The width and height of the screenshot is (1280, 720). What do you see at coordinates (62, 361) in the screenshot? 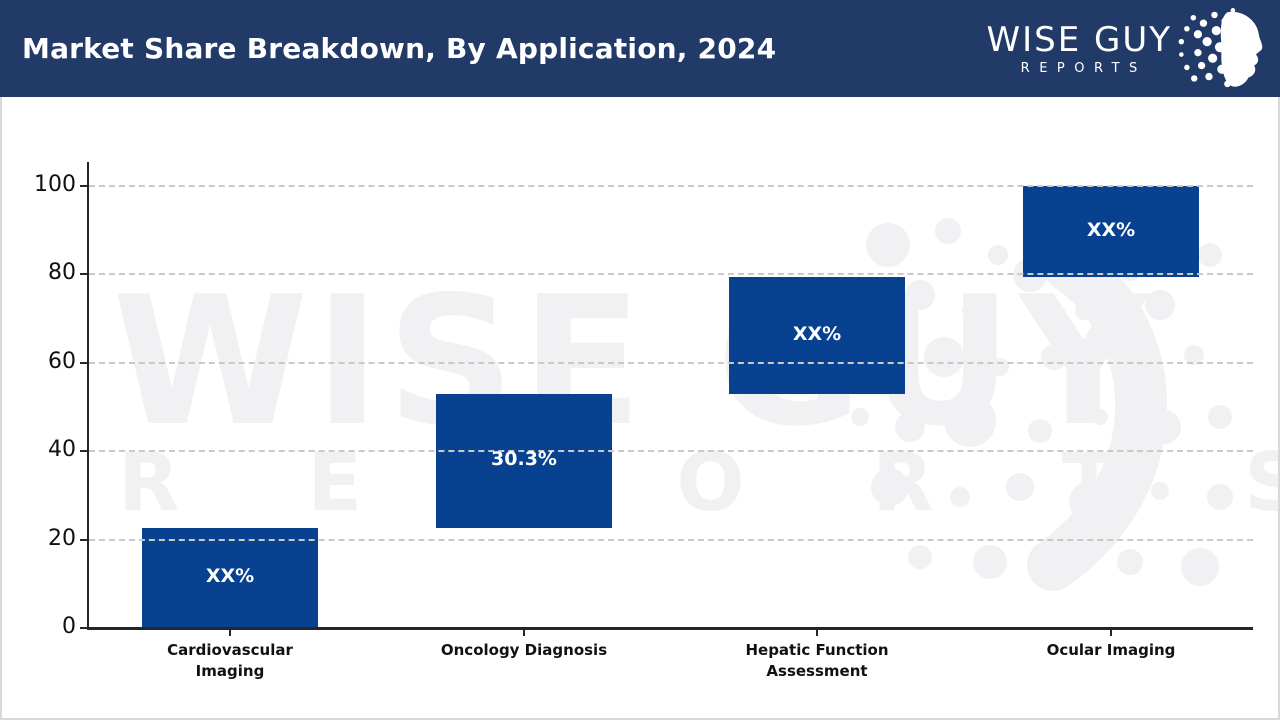
I see `y-tick-label: 60` at bounding box center [62, 361].